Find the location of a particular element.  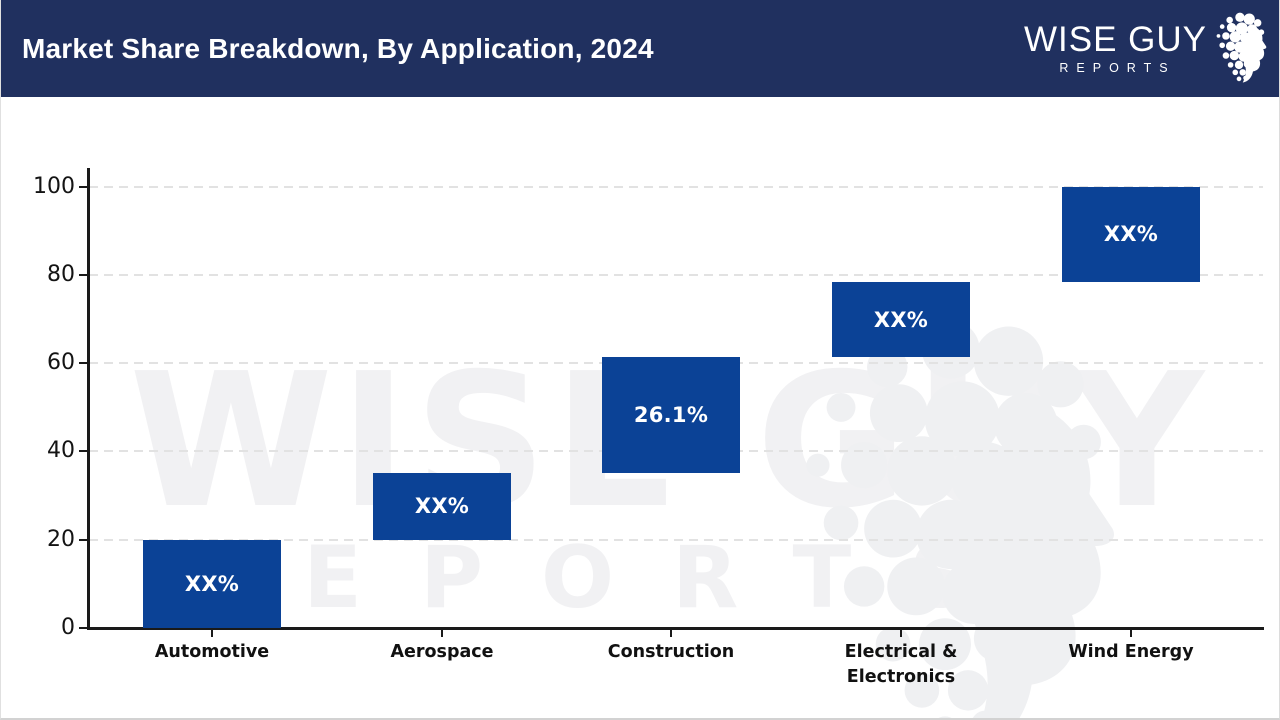

x-category-label-aerospace: Aerospace is located at coordinates (442, 652).